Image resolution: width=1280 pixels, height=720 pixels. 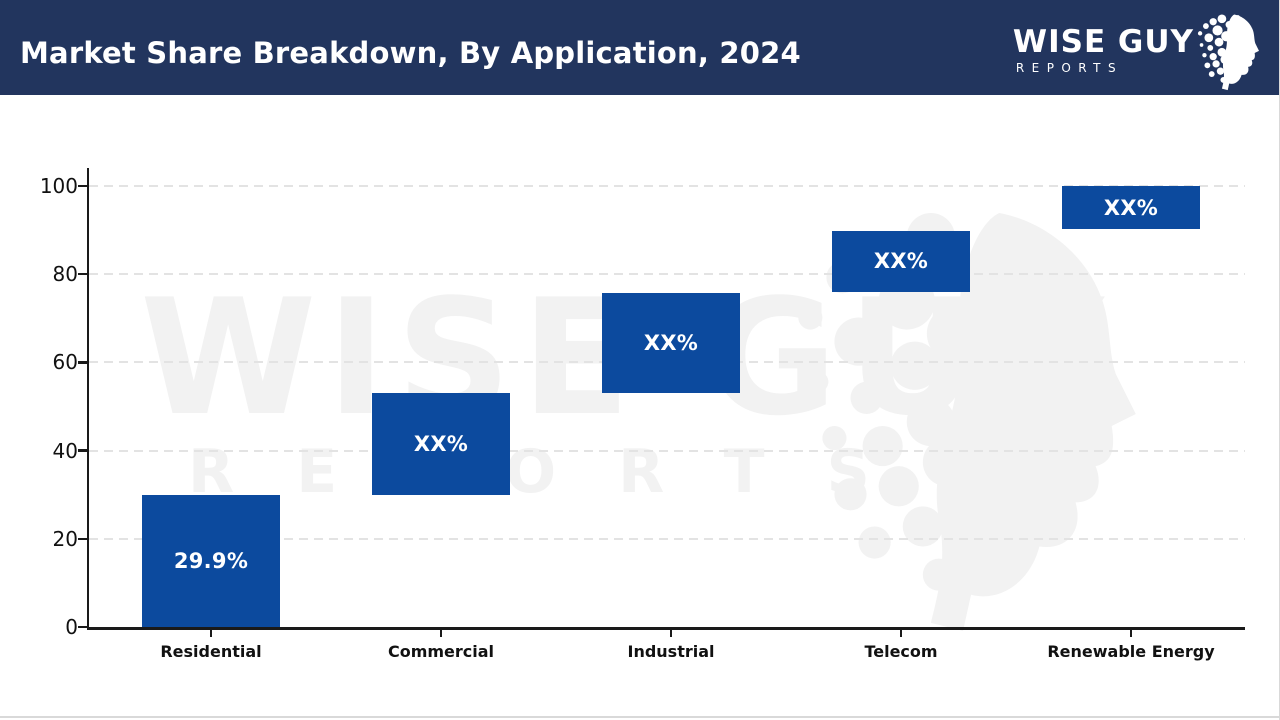 I want to click on bar: 29.9%, so click(x=211, y=561).